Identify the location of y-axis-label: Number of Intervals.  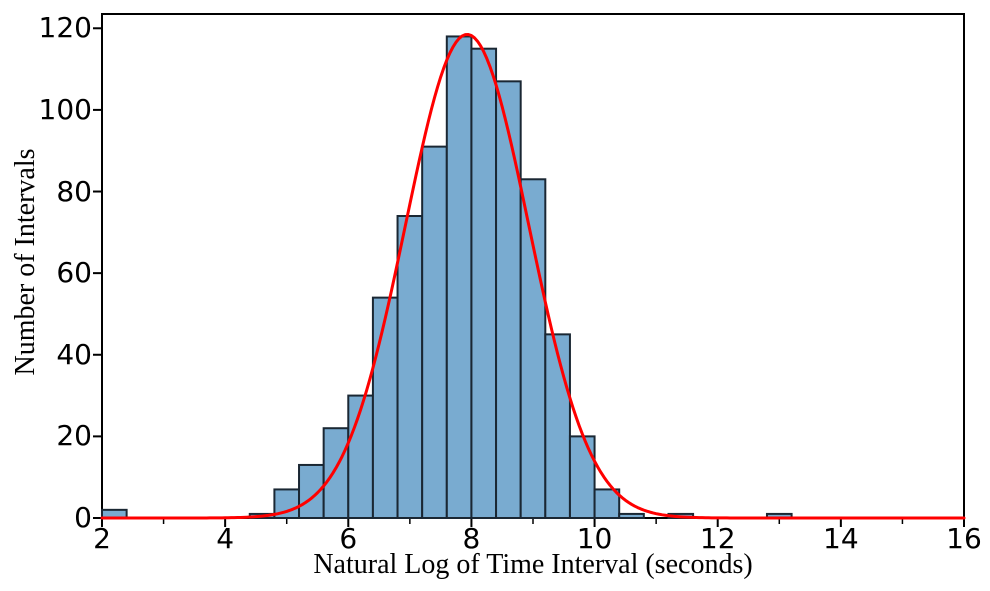
(25, 262).